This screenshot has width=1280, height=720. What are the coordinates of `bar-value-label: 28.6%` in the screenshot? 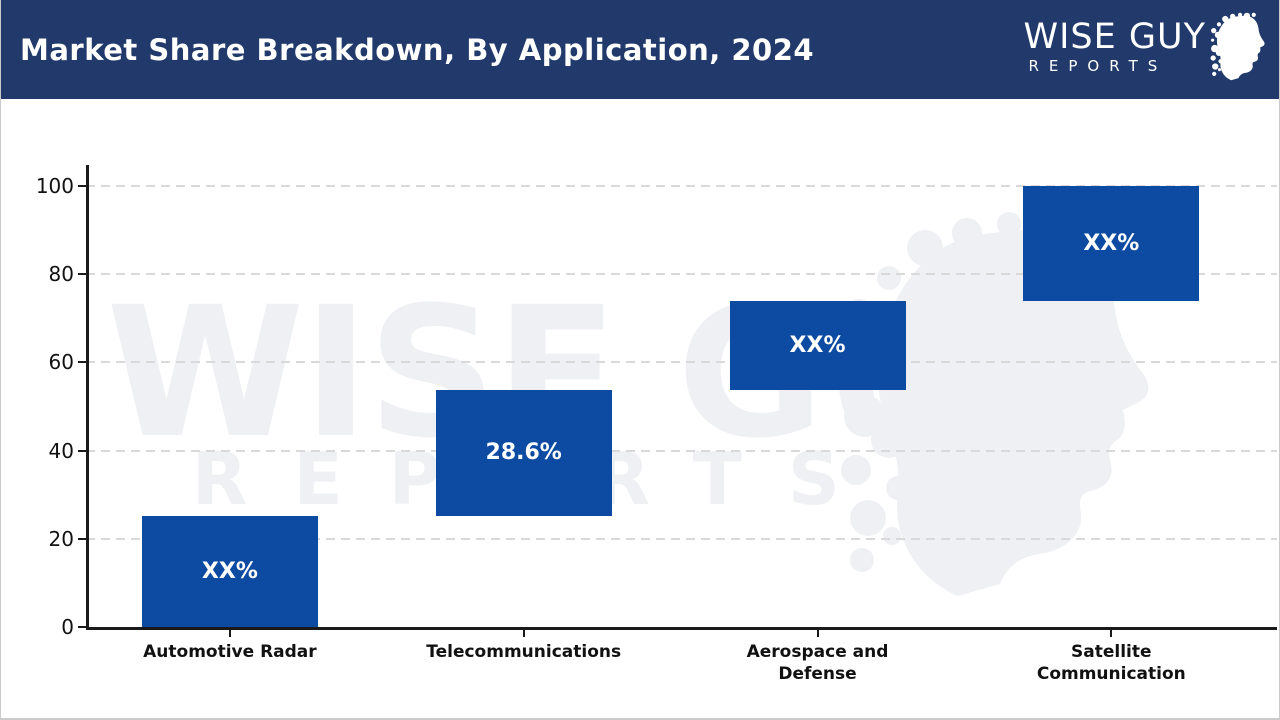 It's located at (523, 453).